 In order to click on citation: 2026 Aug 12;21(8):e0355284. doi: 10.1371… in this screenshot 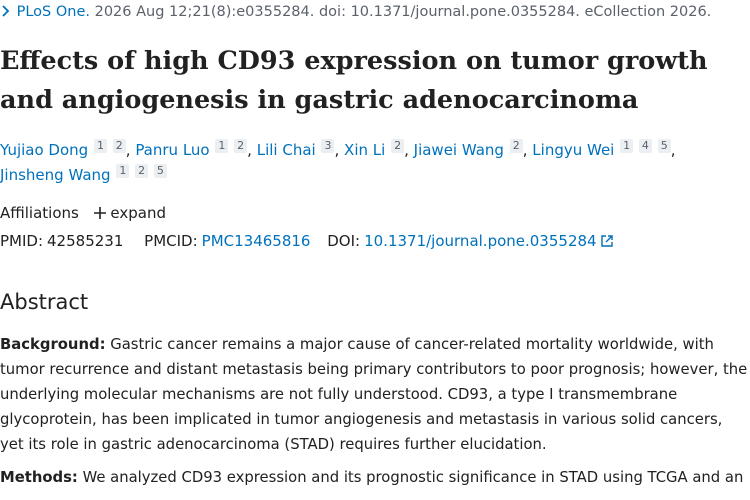, I will do `click(403, 12)`.